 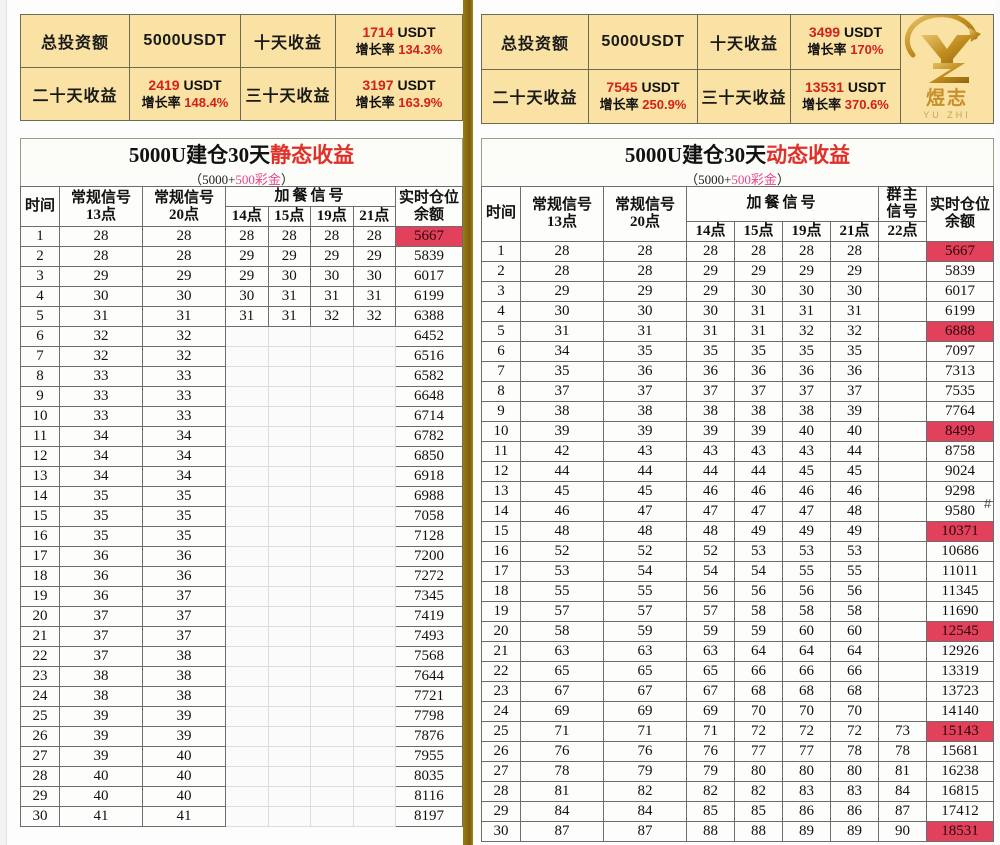 What do you see at coordinates (854, 531) in the screenshot?
I see `cell-extra-21: 49` at bounding box center [854, 531].